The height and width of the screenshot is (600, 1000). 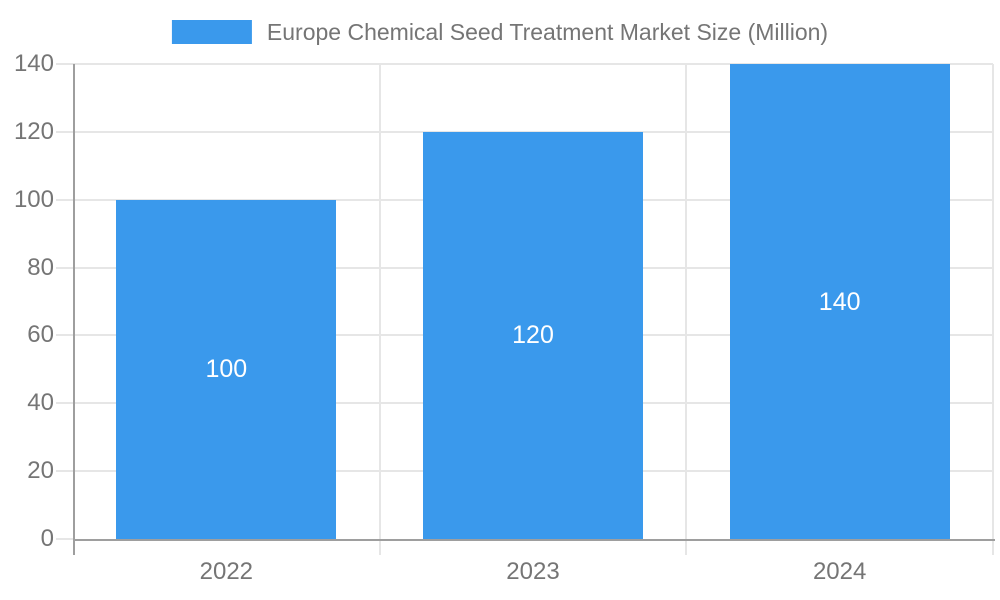 What do you see at coordinates (40, 471) in the screenshot?
I see `y-tick-label-20: 20` at bounding box center [40, 471].